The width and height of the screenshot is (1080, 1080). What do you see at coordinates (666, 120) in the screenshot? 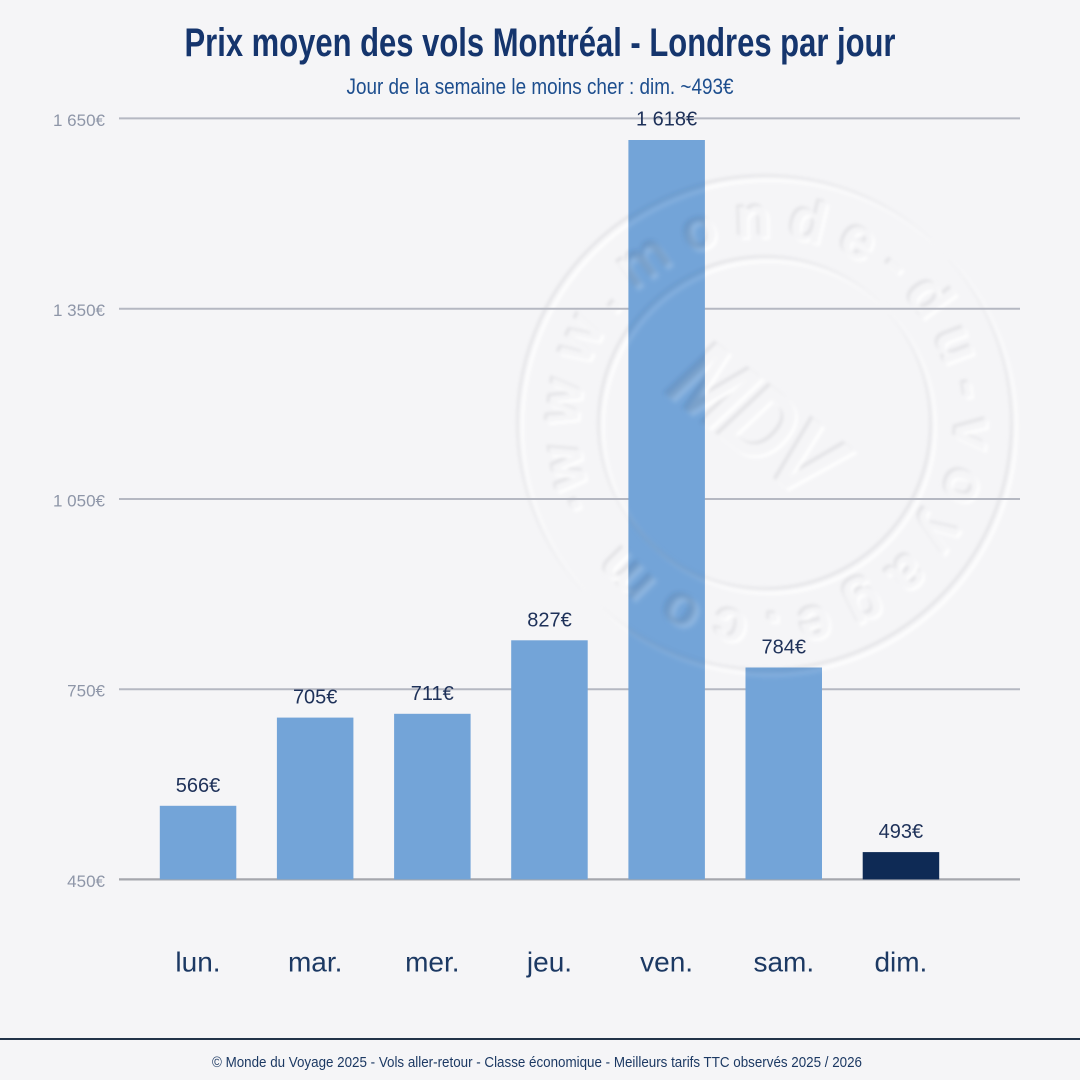
I see `svg-text: 1 618€` at bounding box center [666, 120].